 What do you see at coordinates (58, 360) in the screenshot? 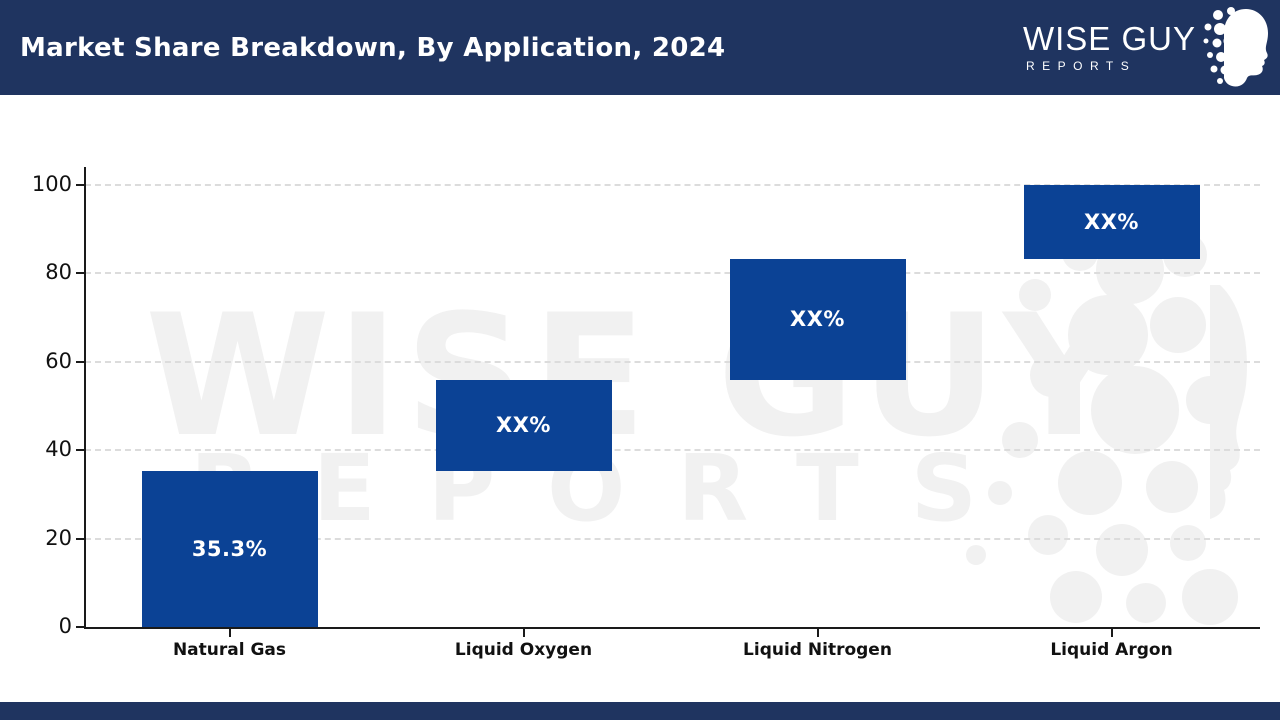
I see `y-tick-label: 60` at bounding box center [58, 360].